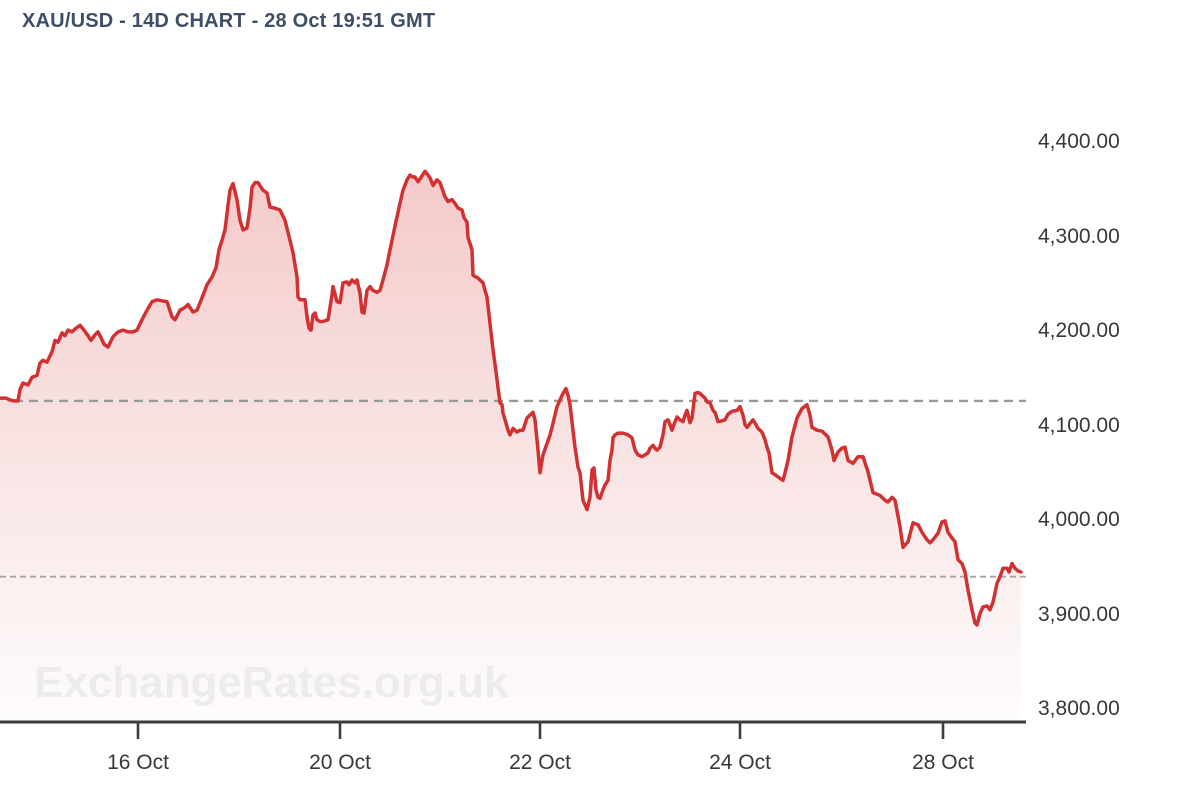  What do you see at coordinates (1079, 614) in the screenshot?
I see `y-axis-label: 3,900.00` at bounding box center [1079, 614].